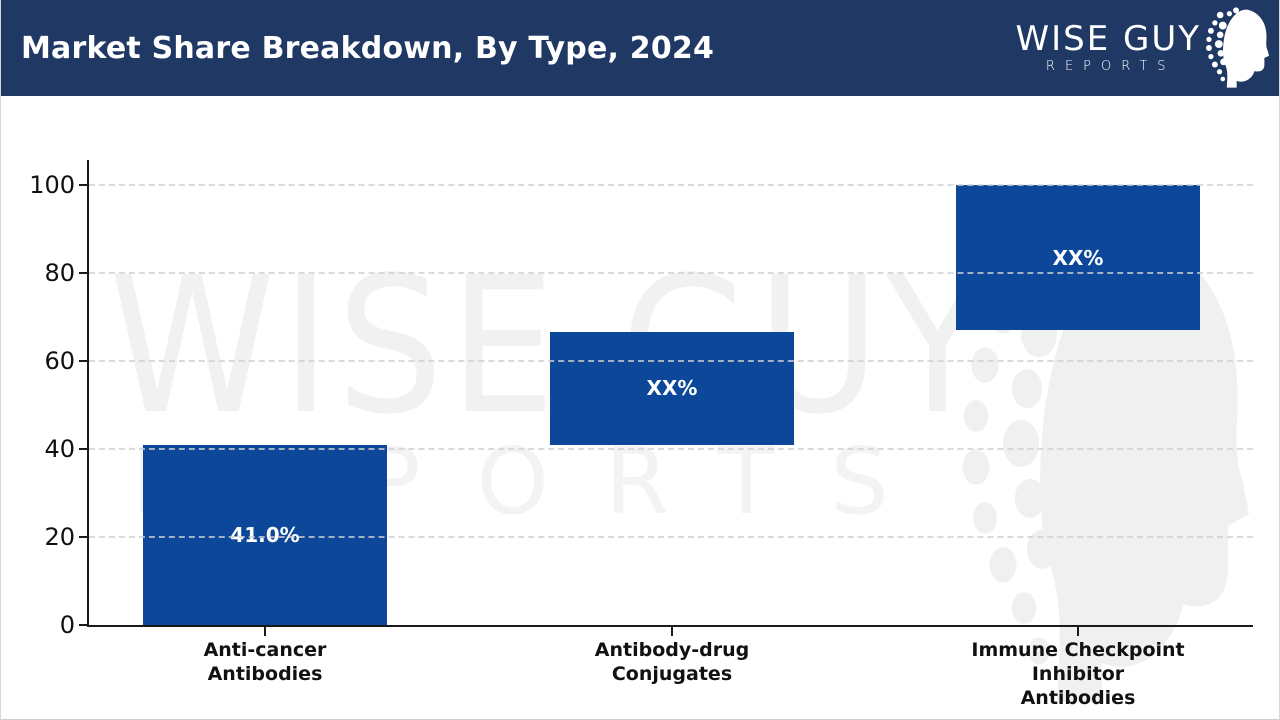 Image resolution: width=1280 pixels, height=720 pixels. I want to click on x-axis-line, so click(670, 626).